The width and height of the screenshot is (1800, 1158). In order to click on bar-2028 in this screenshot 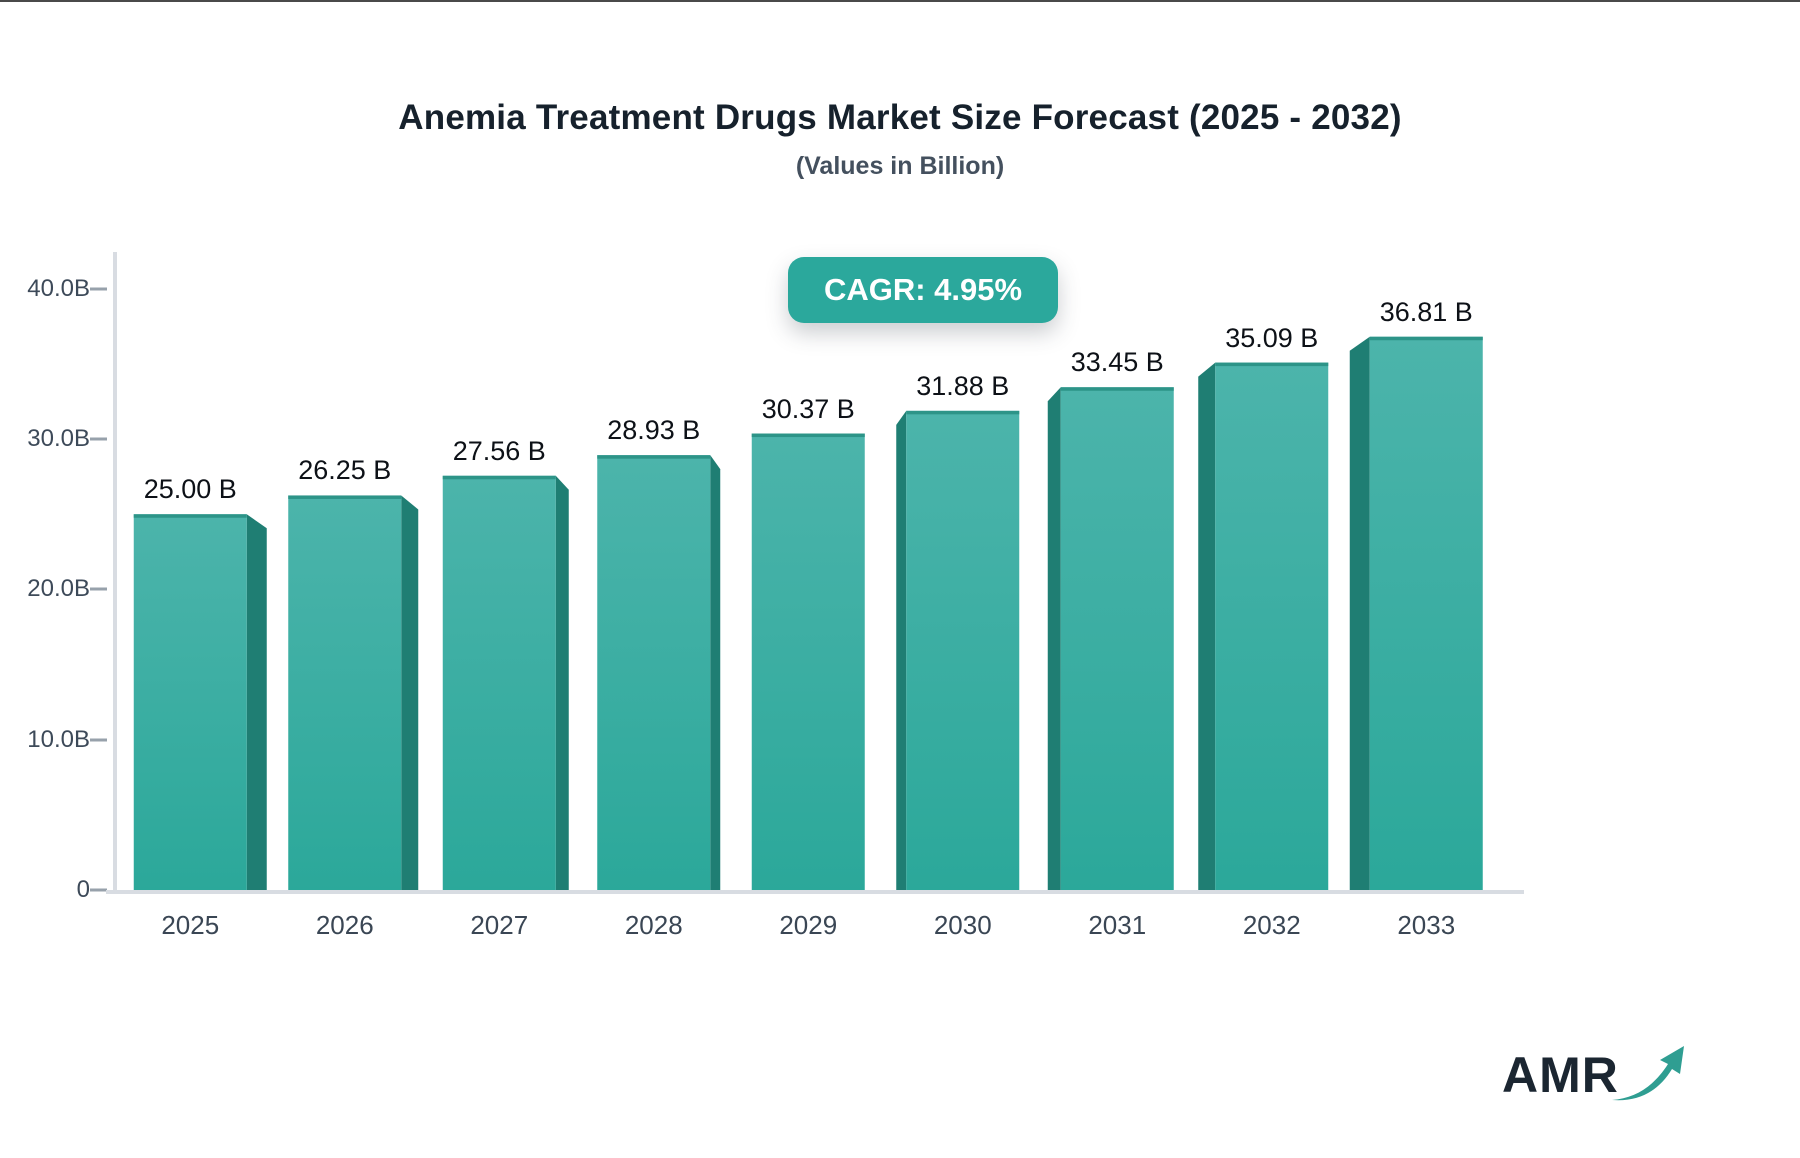, I will do `click(659, 673)`.